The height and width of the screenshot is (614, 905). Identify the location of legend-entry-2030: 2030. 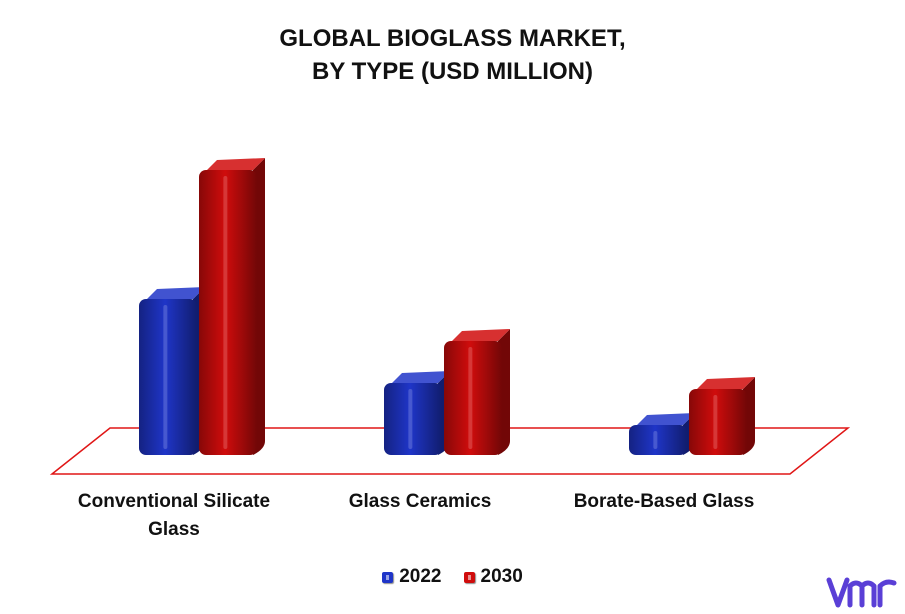
(493, 577).